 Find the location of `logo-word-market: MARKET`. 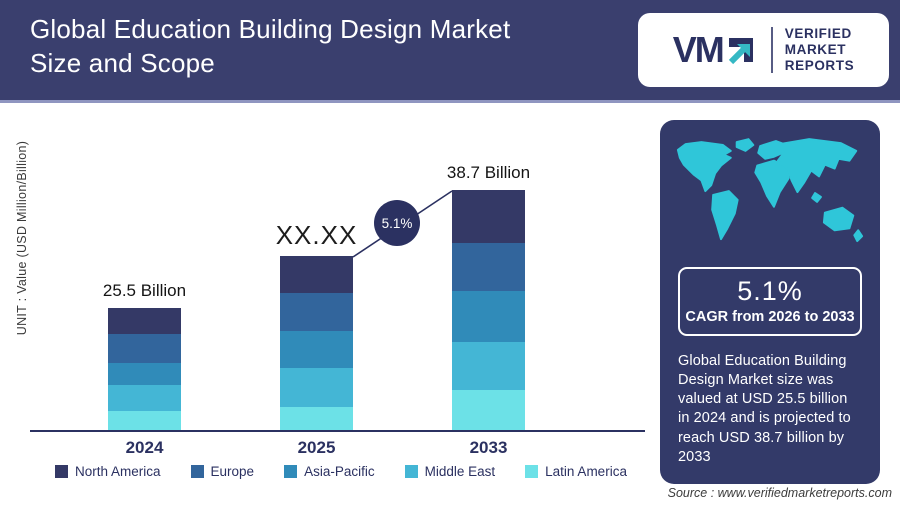

logo-word-market: MARKET is located at coordinates (815, 49).